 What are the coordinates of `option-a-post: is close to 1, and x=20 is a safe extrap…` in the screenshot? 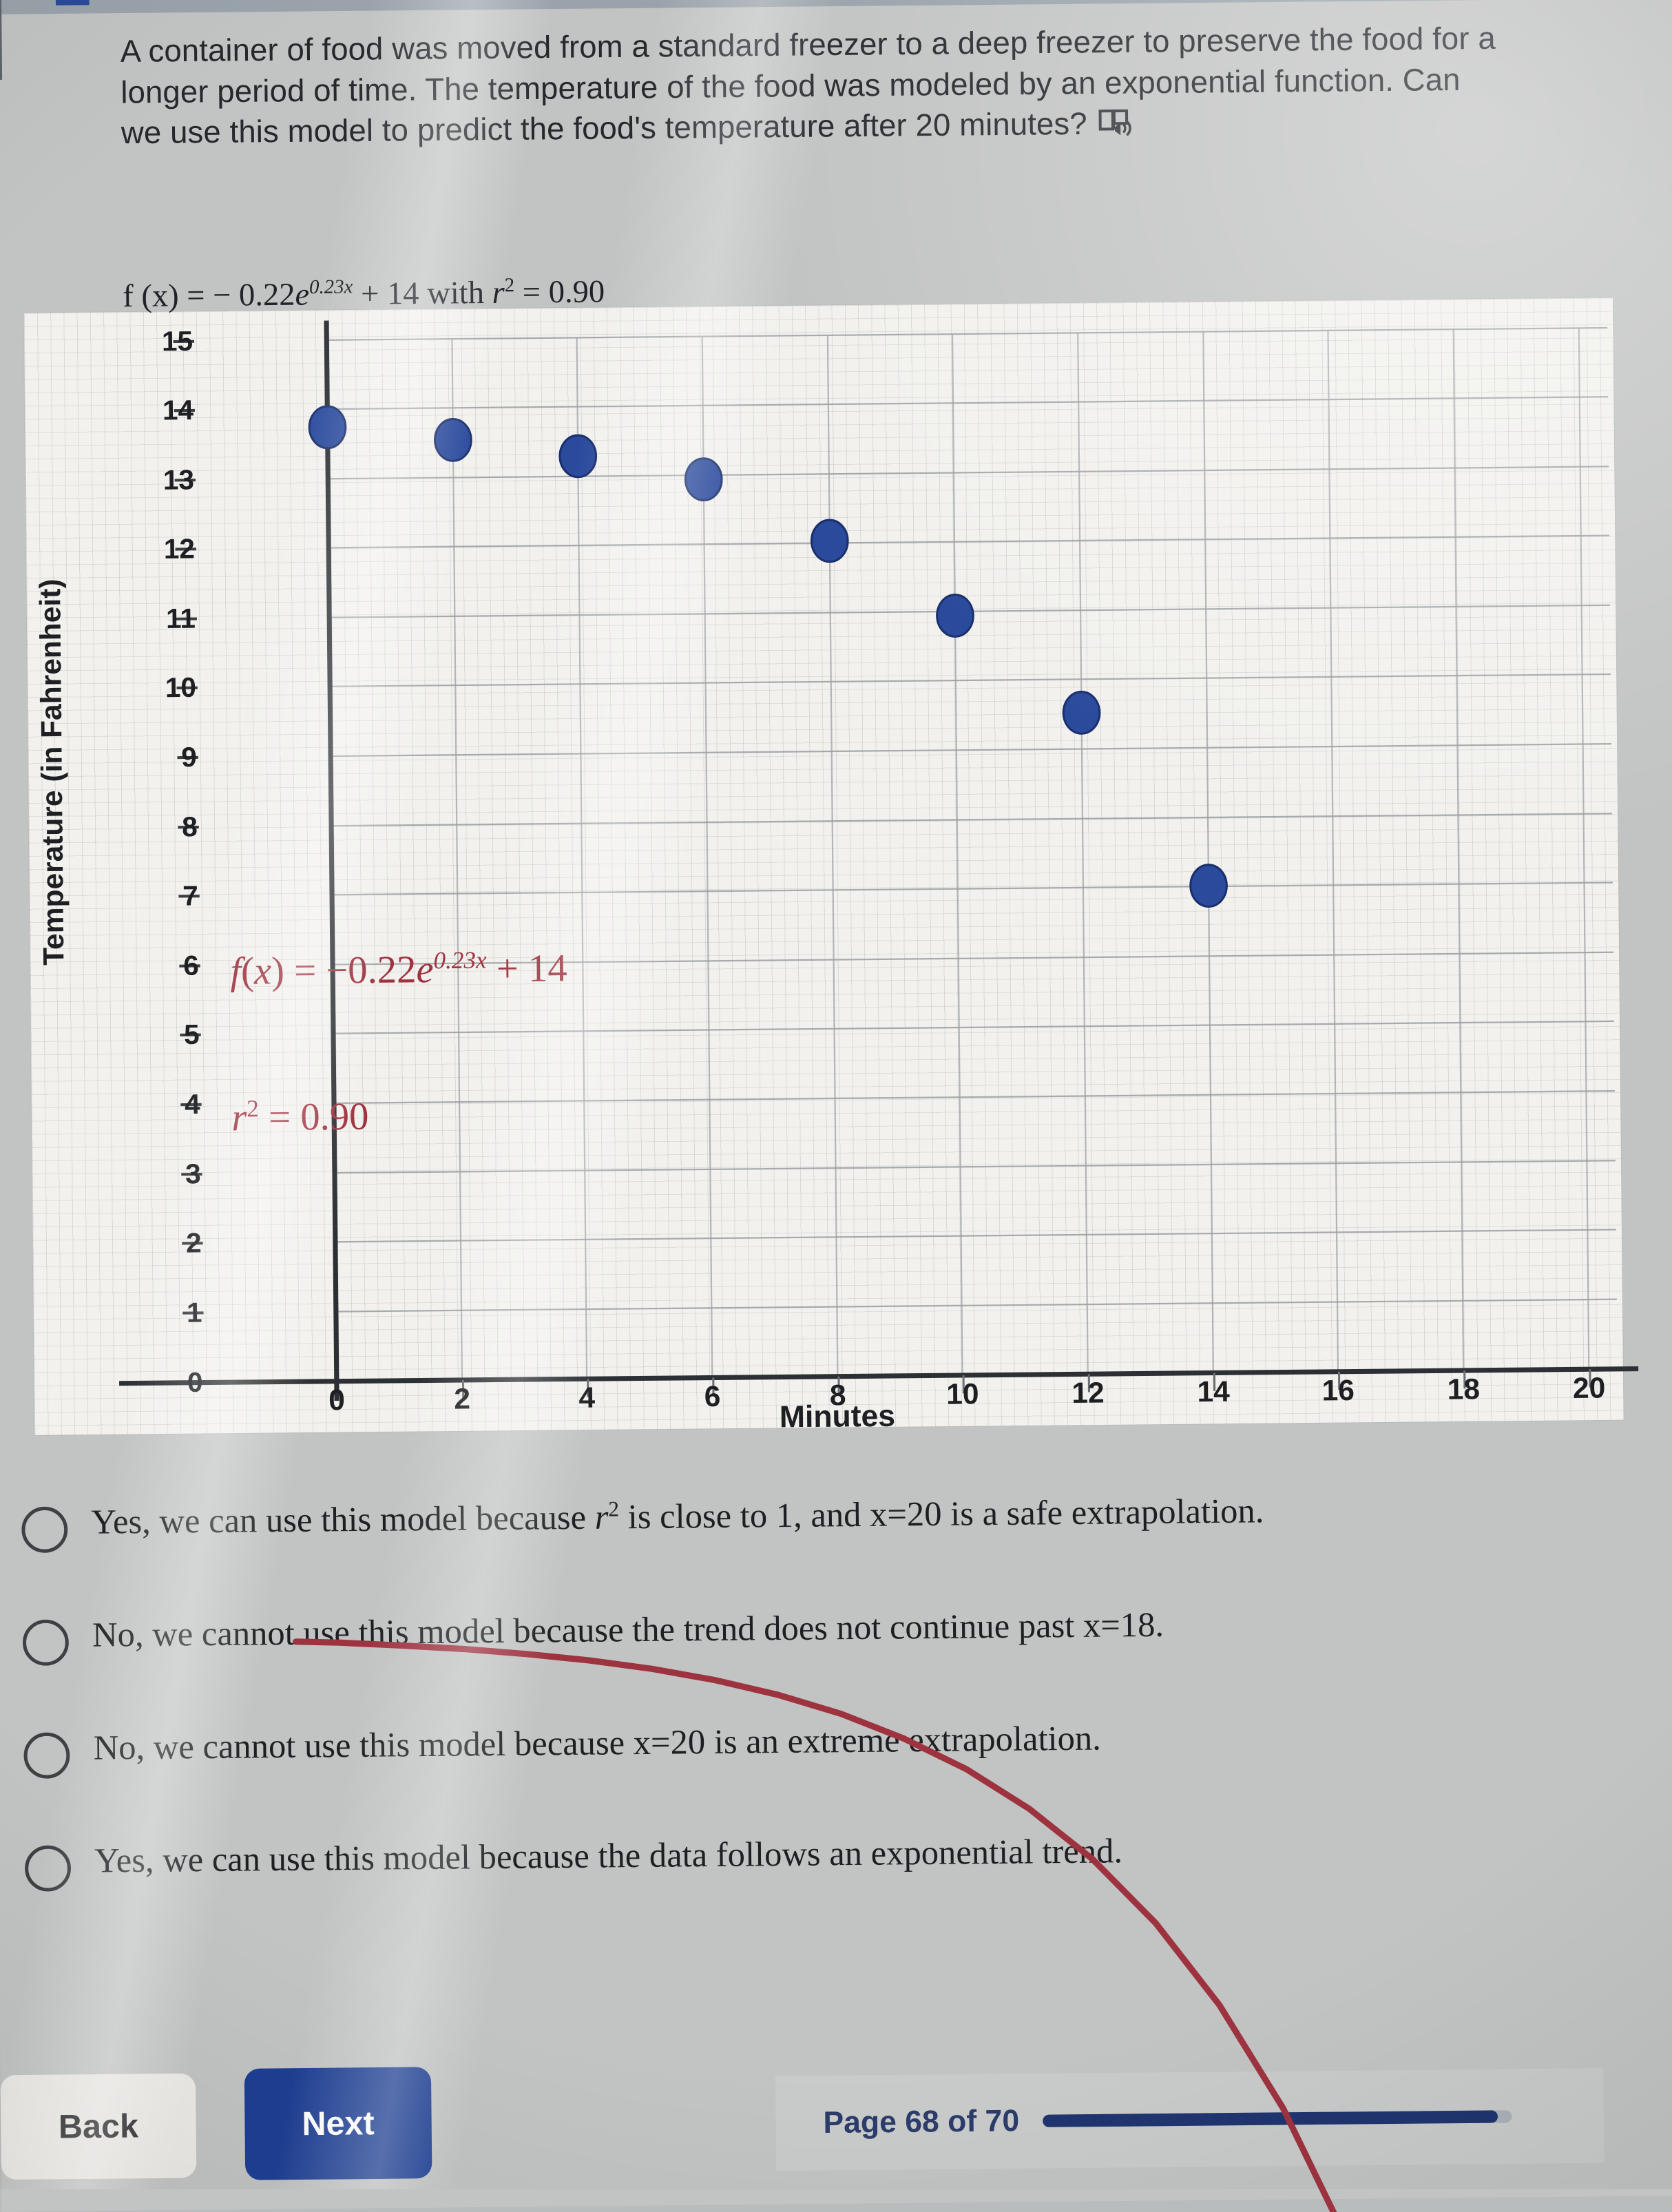 It's located at (941, 1513).